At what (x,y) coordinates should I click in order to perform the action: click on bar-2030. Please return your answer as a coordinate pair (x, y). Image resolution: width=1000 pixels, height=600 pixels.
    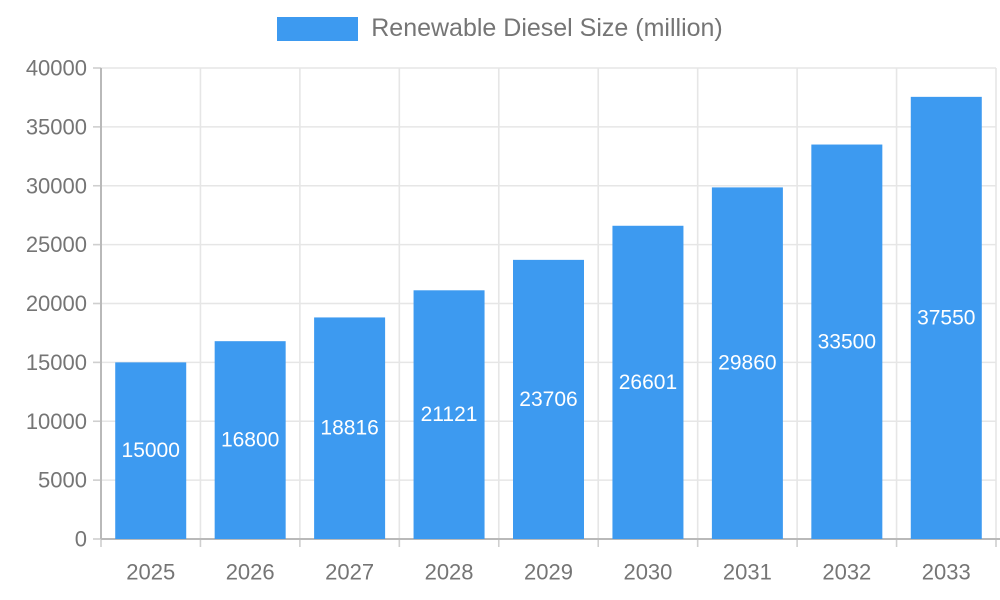
    Looking at the image, I should click on (648, 382).